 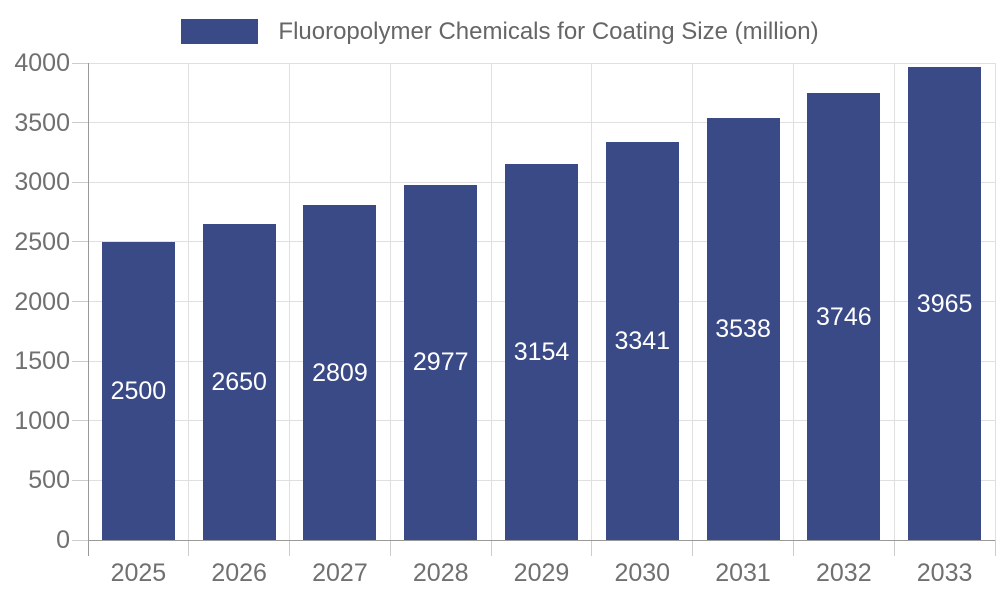 I want to click on x-axis-tick-label: 2031, so click(x=743, y=573).